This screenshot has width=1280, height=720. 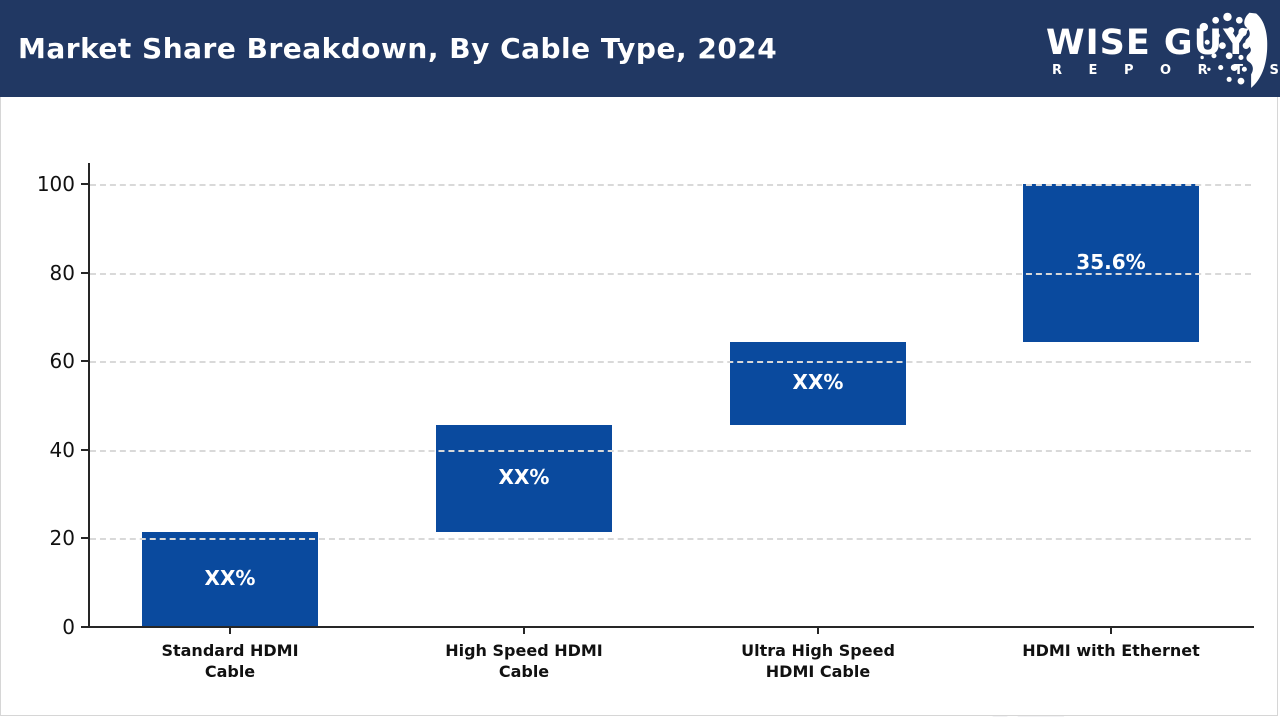 What do you see at coordinates (55, 184) in the screenshot?
I see `y-tick-label: 100` at bounding box center [55, 184].